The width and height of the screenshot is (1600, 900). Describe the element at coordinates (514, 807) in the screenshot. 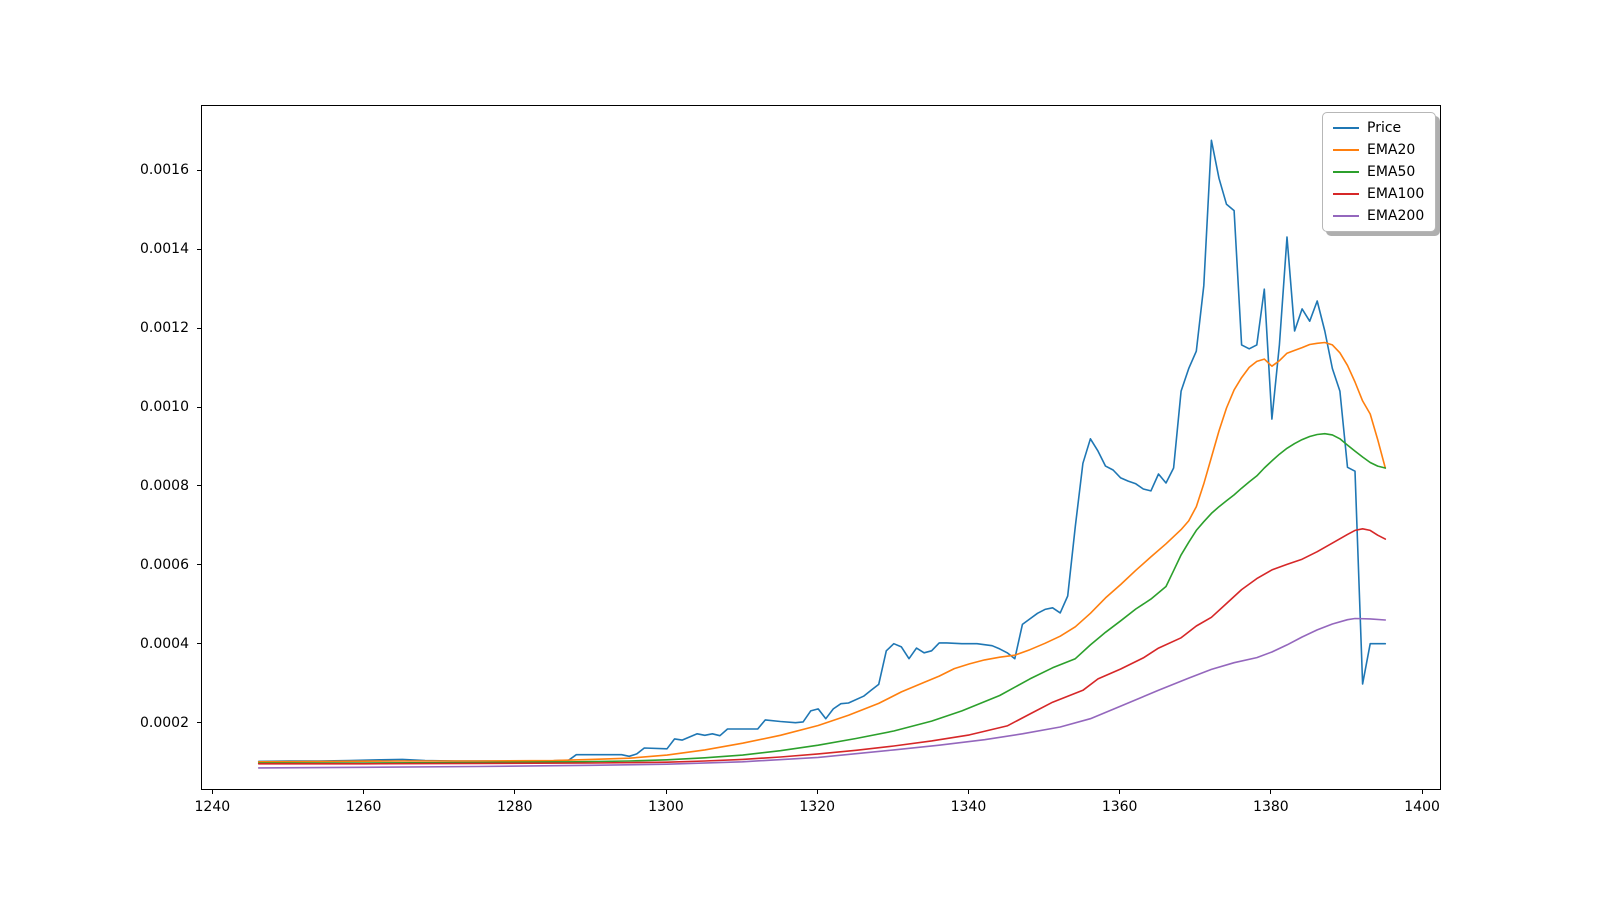

I see `x-tick-label-1280: 1280` at that location.